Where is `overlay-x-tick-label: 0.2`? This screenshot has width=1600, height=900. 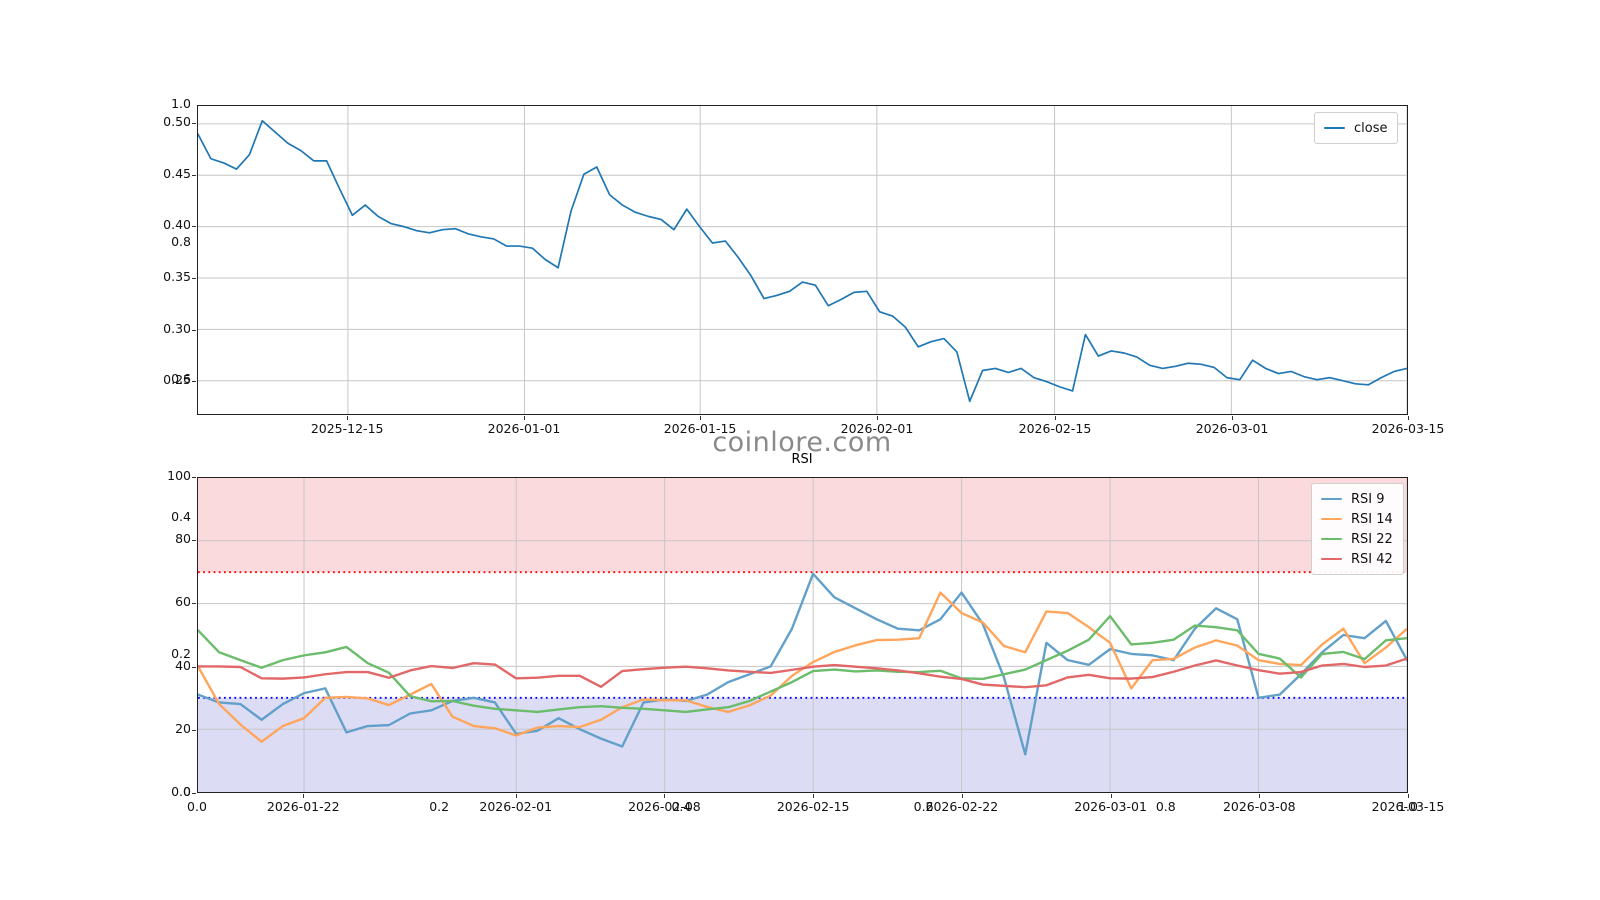
overlay-x-tick-label: 0.2 is located at coordinates (439, 806).